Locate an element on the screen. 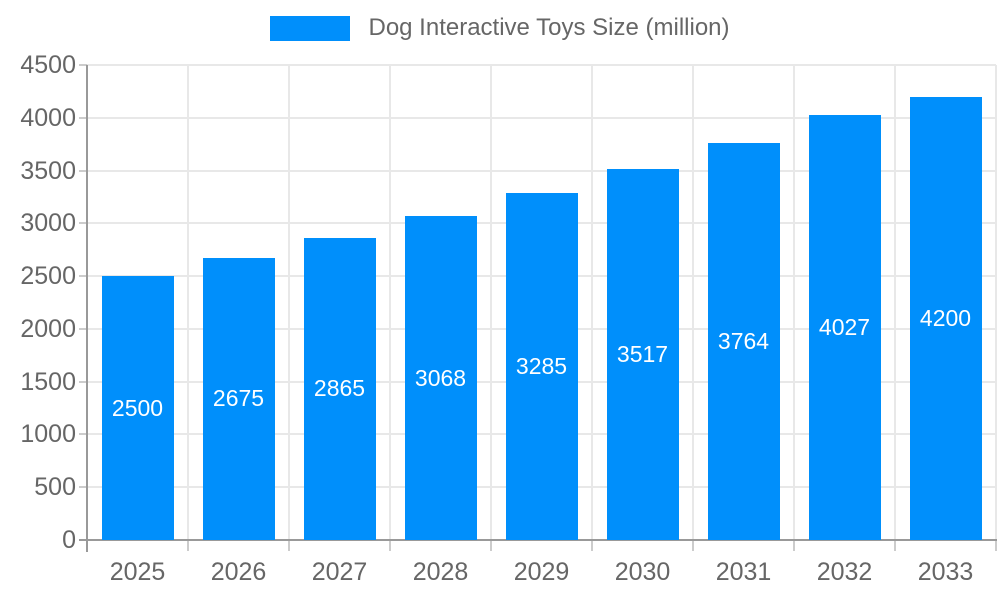  y-axis-tick-label: 500 is located at coordinates (55, 487).